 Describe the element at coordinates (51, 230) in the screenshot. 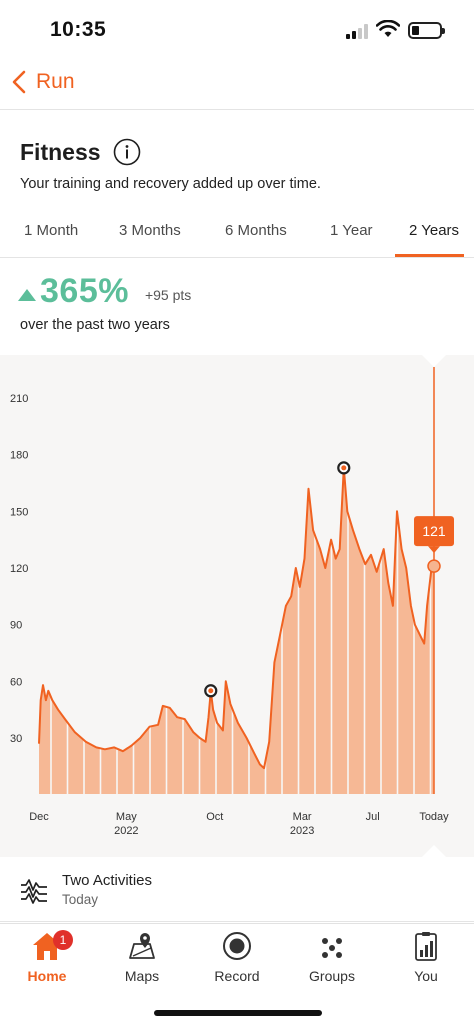

I see `tab-1-month: 1 Month` at that location.